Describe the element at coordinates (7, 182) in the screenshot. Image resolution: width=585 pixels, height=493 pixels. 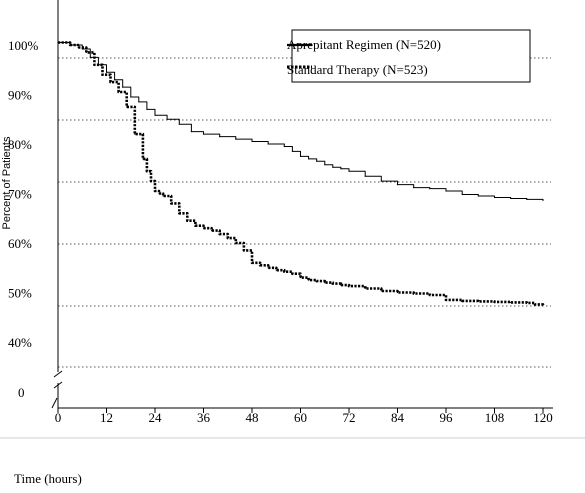
I see `y-axis-title: Percent of Patients` at that location.